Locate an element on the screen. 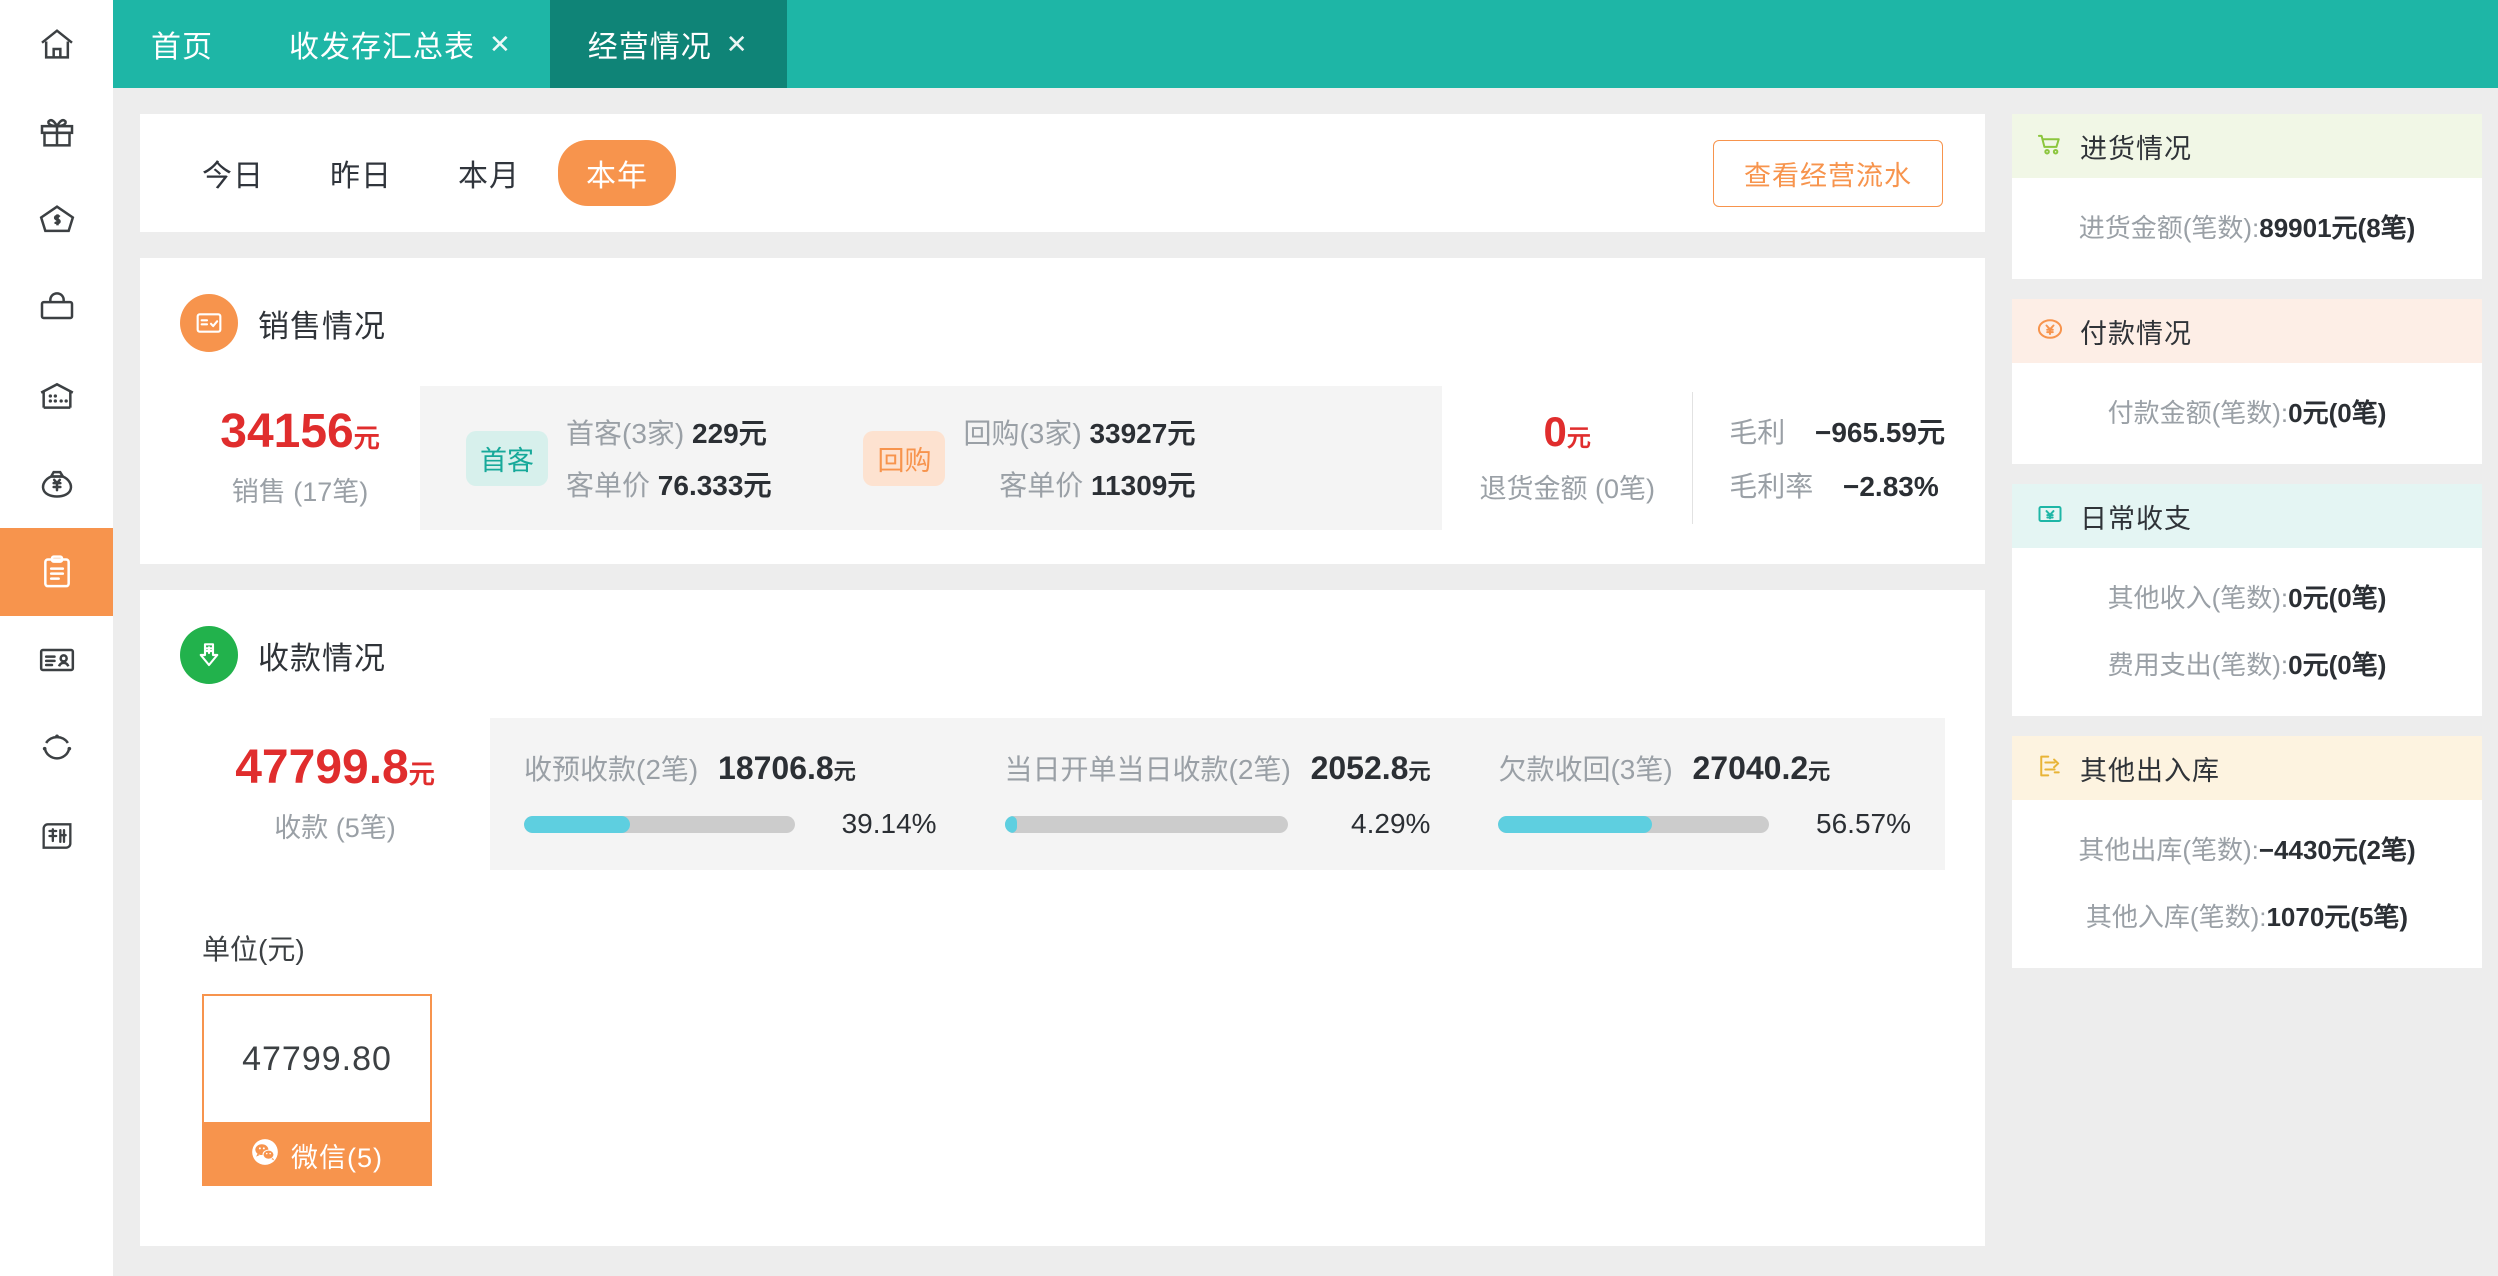 The height and width of the screenshot is (1276, 2498). value: −4430元(2笔) is located at coordinates (2337, 850).